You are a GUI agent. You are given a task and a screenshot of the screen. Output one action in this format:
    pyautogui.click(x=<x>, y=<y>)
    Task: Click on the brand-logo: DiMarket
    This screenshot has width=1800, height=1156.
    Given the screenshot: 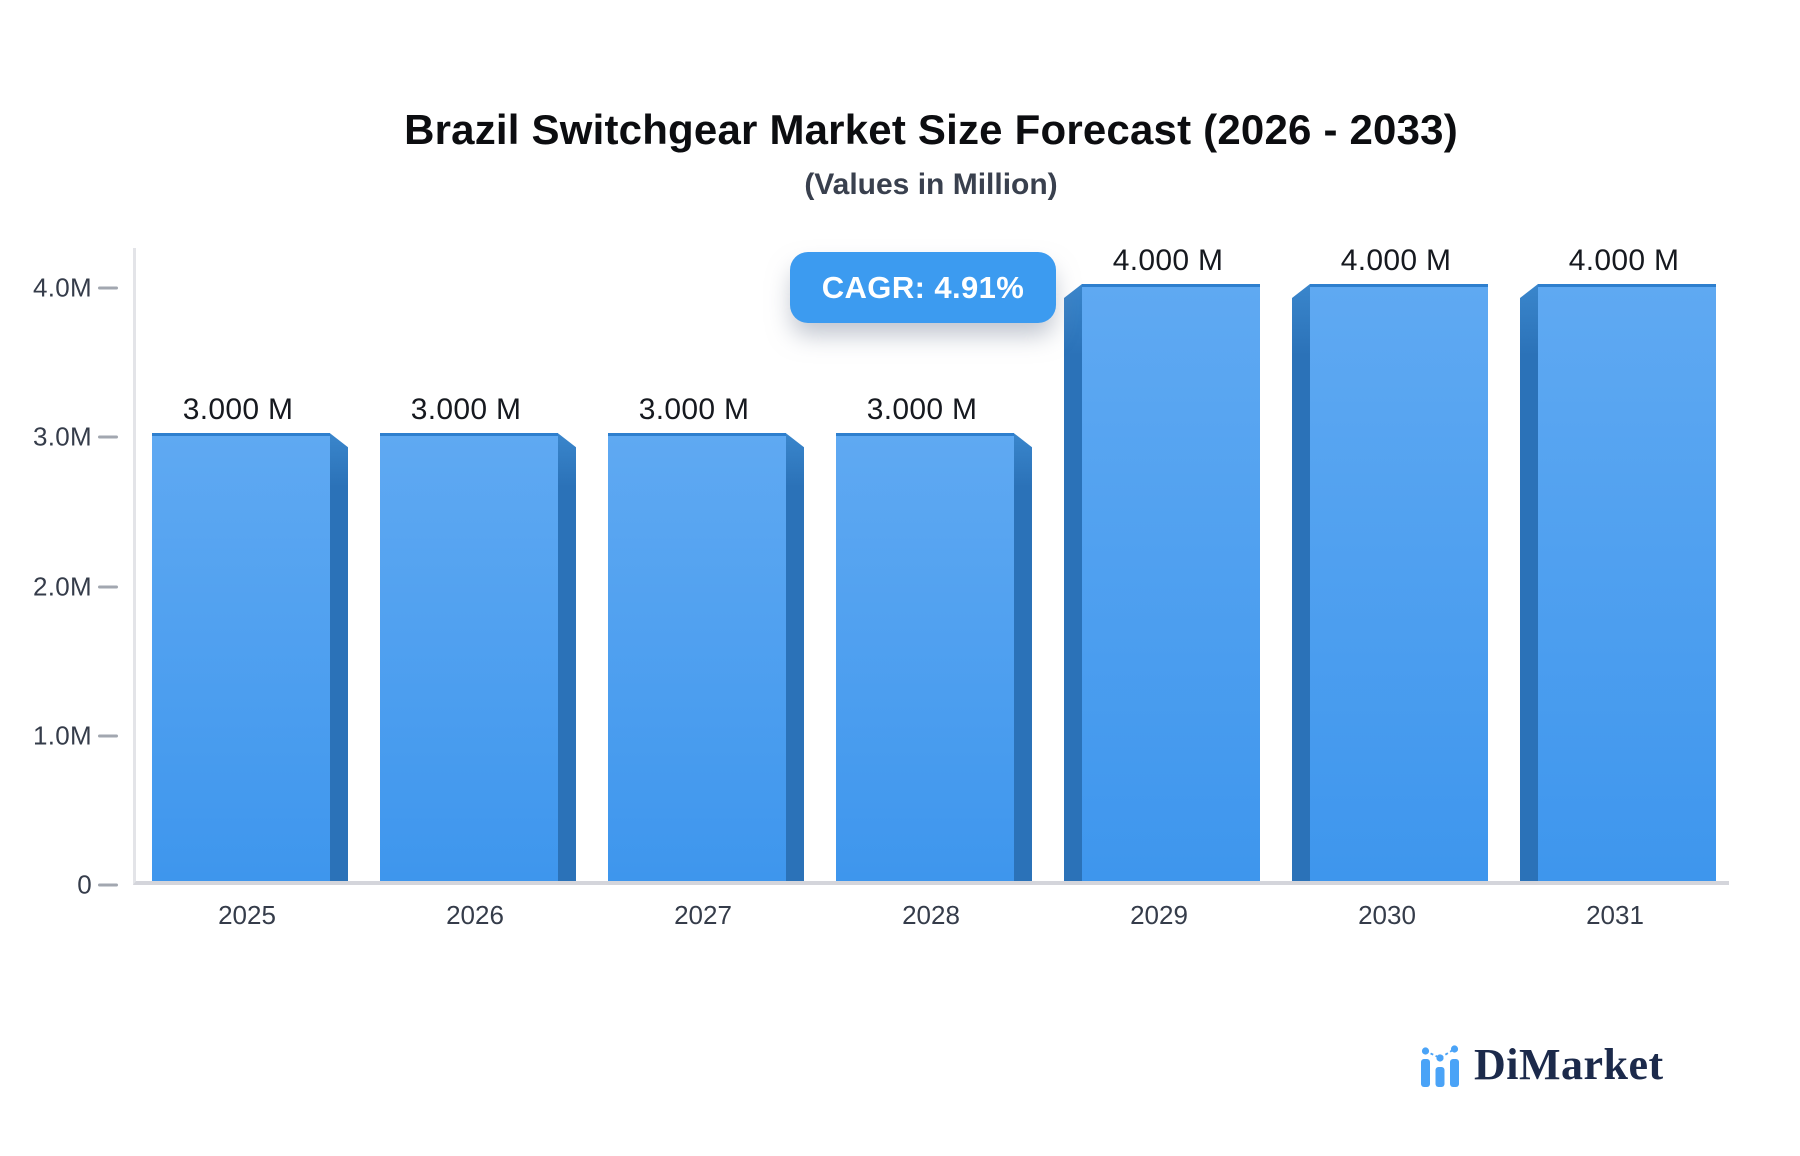 What is the action you would take?
    pyautogui.click(x=1542, y=1065)
    